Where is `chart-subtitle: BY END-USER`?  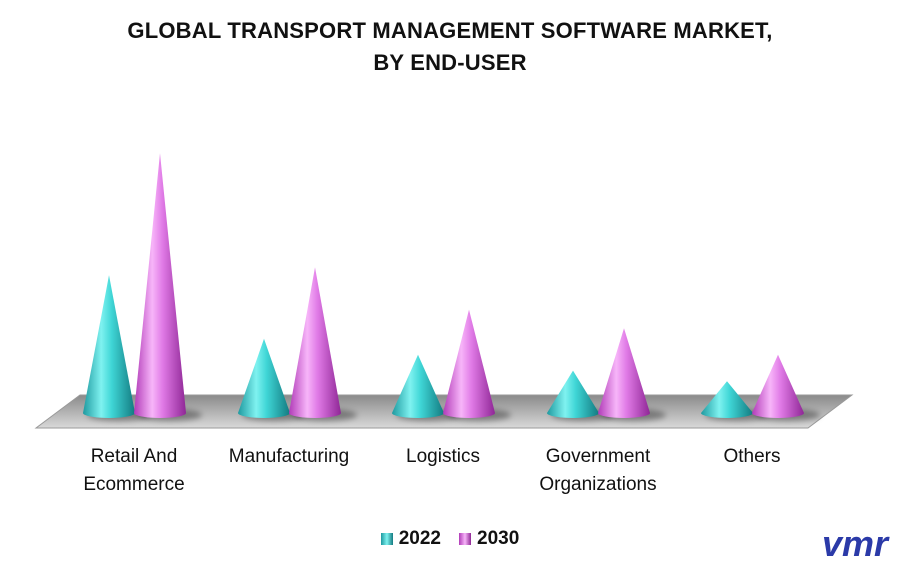 chart-subtitle: BY END-USER is located at coordinates (450, 62).